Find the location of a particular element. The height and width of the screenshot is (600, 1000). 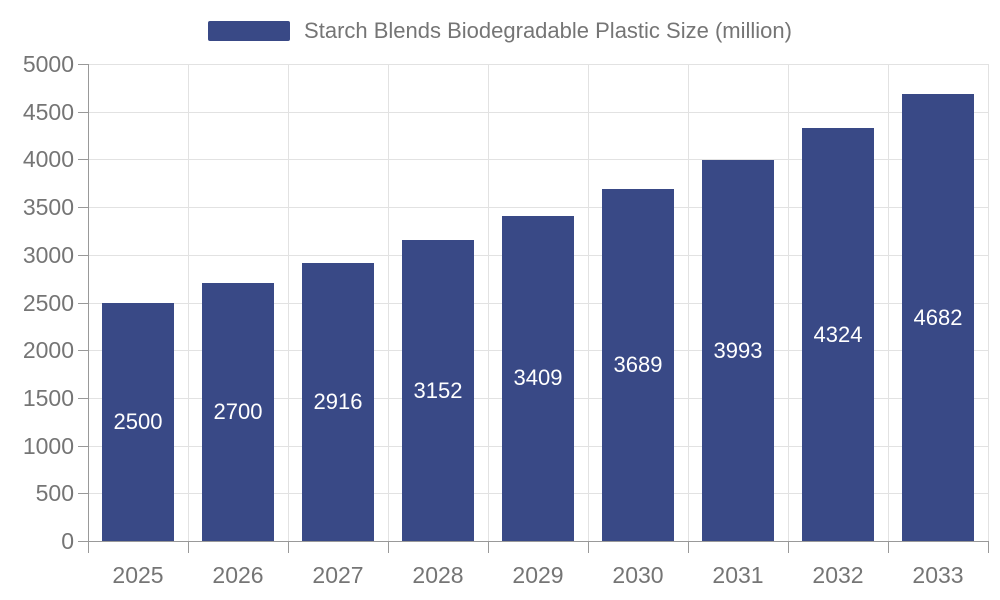

y-tick-label: 5000 is located at coordinates (48, 64).